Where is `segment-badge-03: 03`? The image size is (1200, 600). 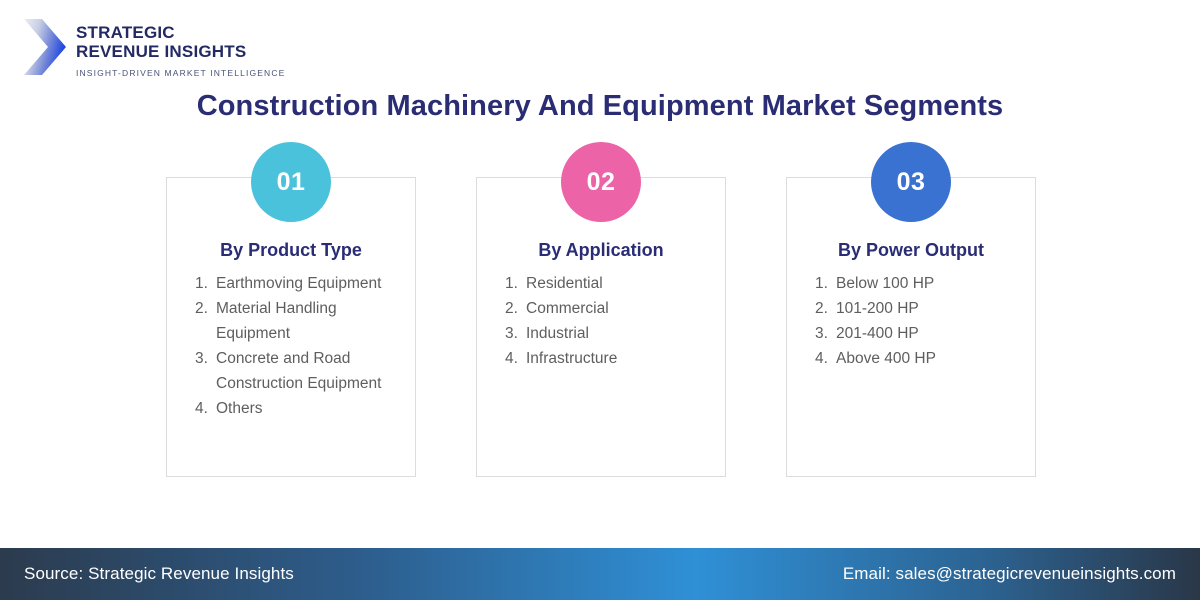 segment-badge-03: 03 is located at coordinates (911, 182).